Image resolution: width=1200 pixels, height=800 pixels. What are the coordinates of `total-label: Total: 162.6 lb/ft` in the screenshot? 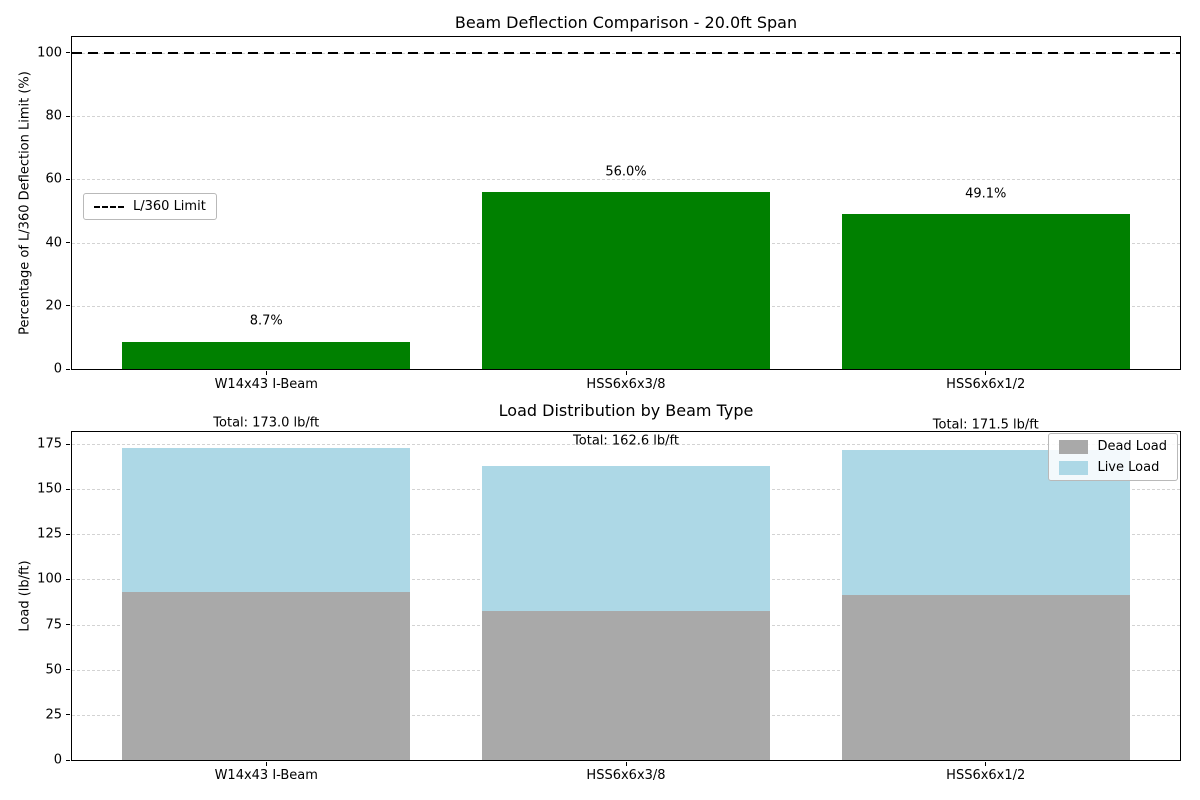 It's located at (626, 441).